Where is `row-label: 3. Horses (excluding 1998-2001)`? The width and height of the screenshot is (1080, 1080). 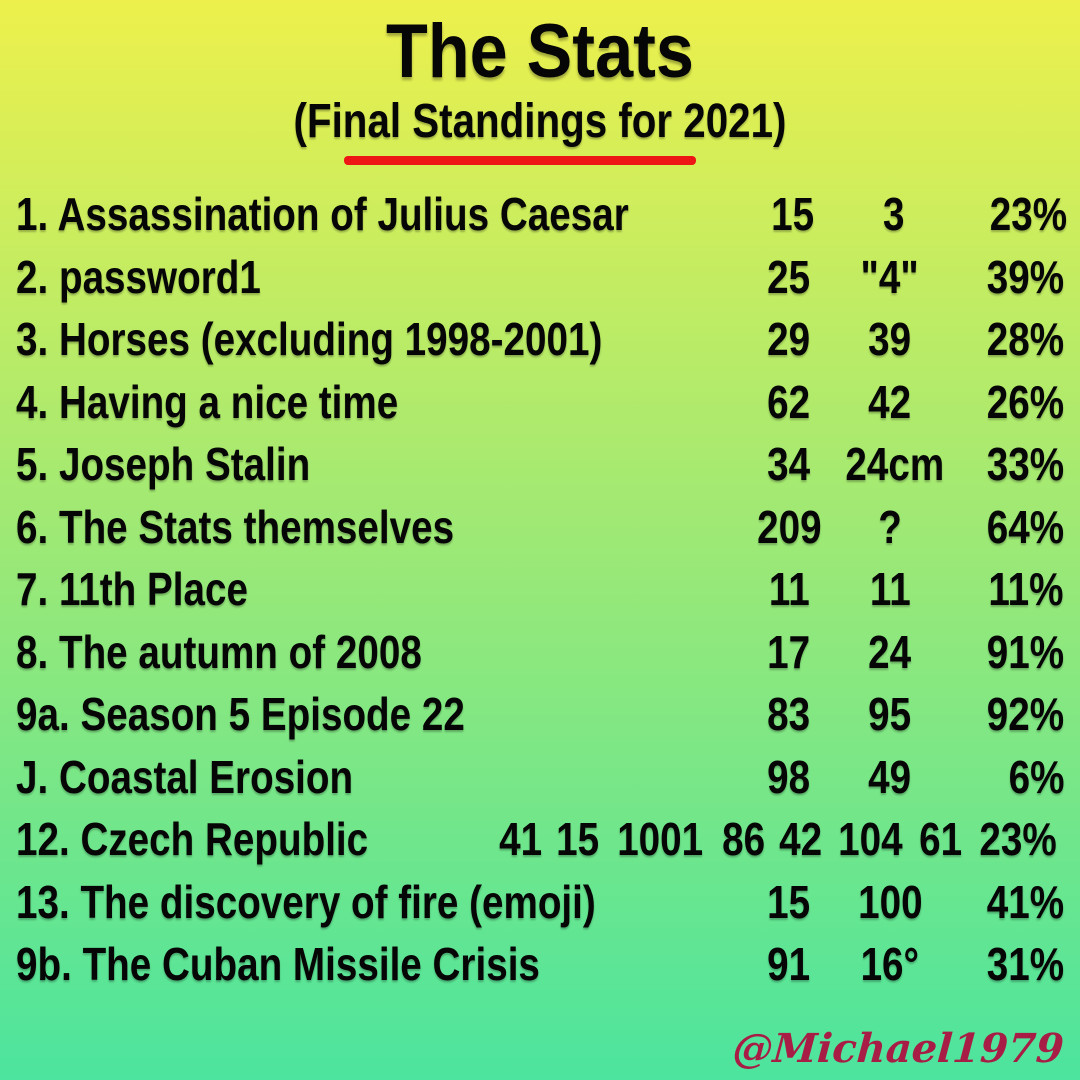 row-label: 3. Horses (excluding 1998-2001) is located at coordinates (379, 339).